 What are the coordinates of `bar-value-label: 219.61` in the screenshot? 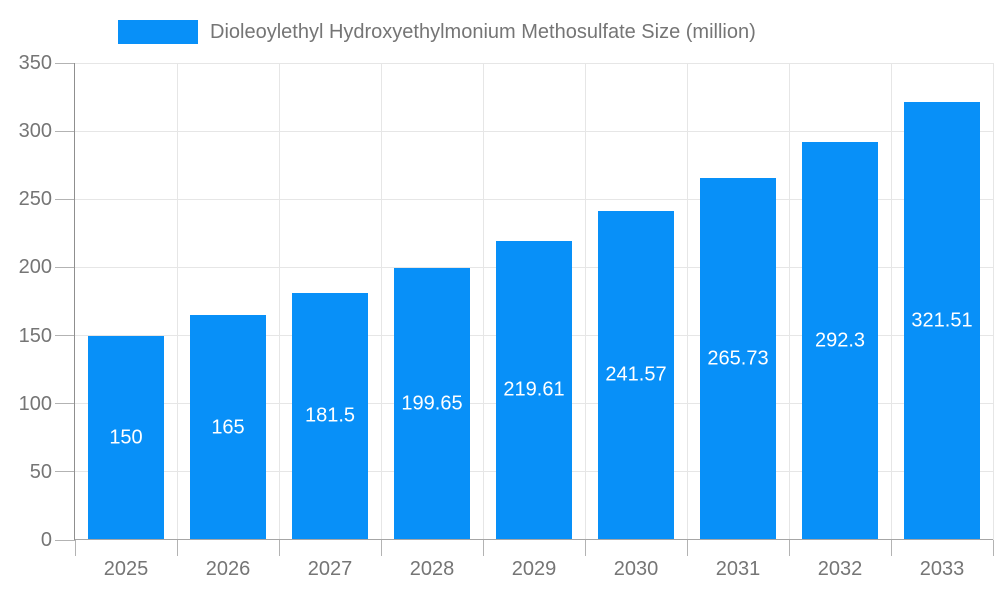 It's located at (534, 389).